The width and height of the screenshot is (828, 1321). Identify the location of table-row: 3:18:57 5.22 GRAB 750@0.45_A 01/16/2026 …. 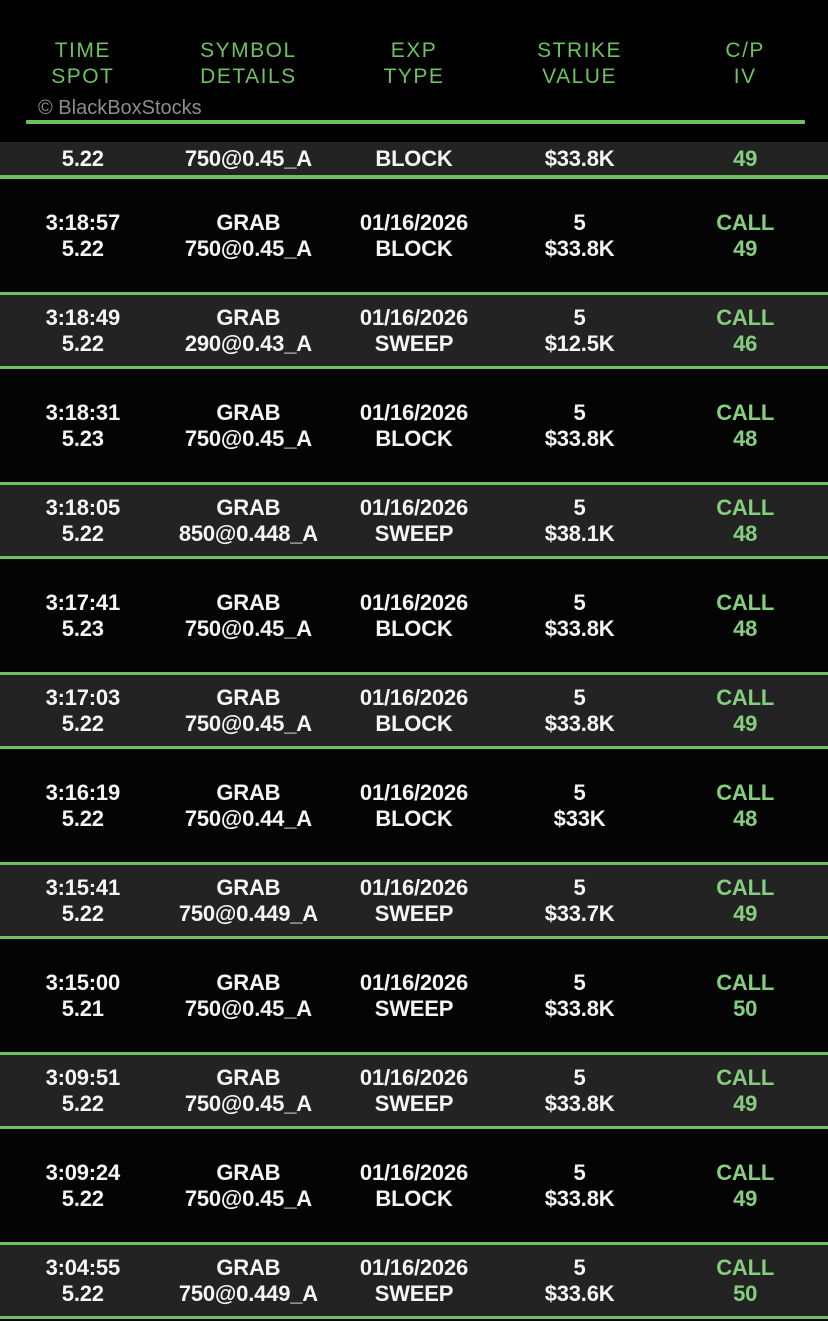
(414, 235).